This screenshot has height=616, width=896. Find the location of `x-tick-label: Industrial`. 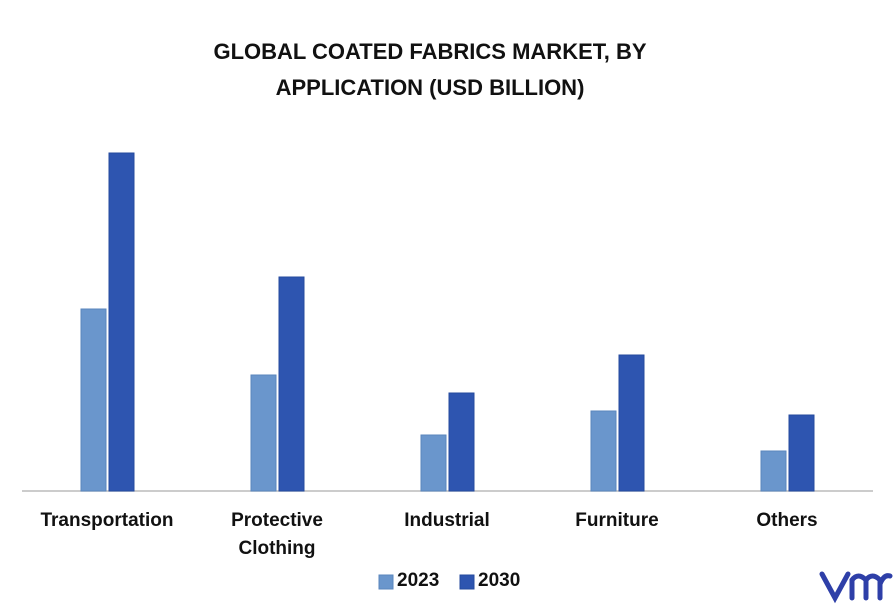

x-tick-label: Industrial is located at coordinates (447, 520).